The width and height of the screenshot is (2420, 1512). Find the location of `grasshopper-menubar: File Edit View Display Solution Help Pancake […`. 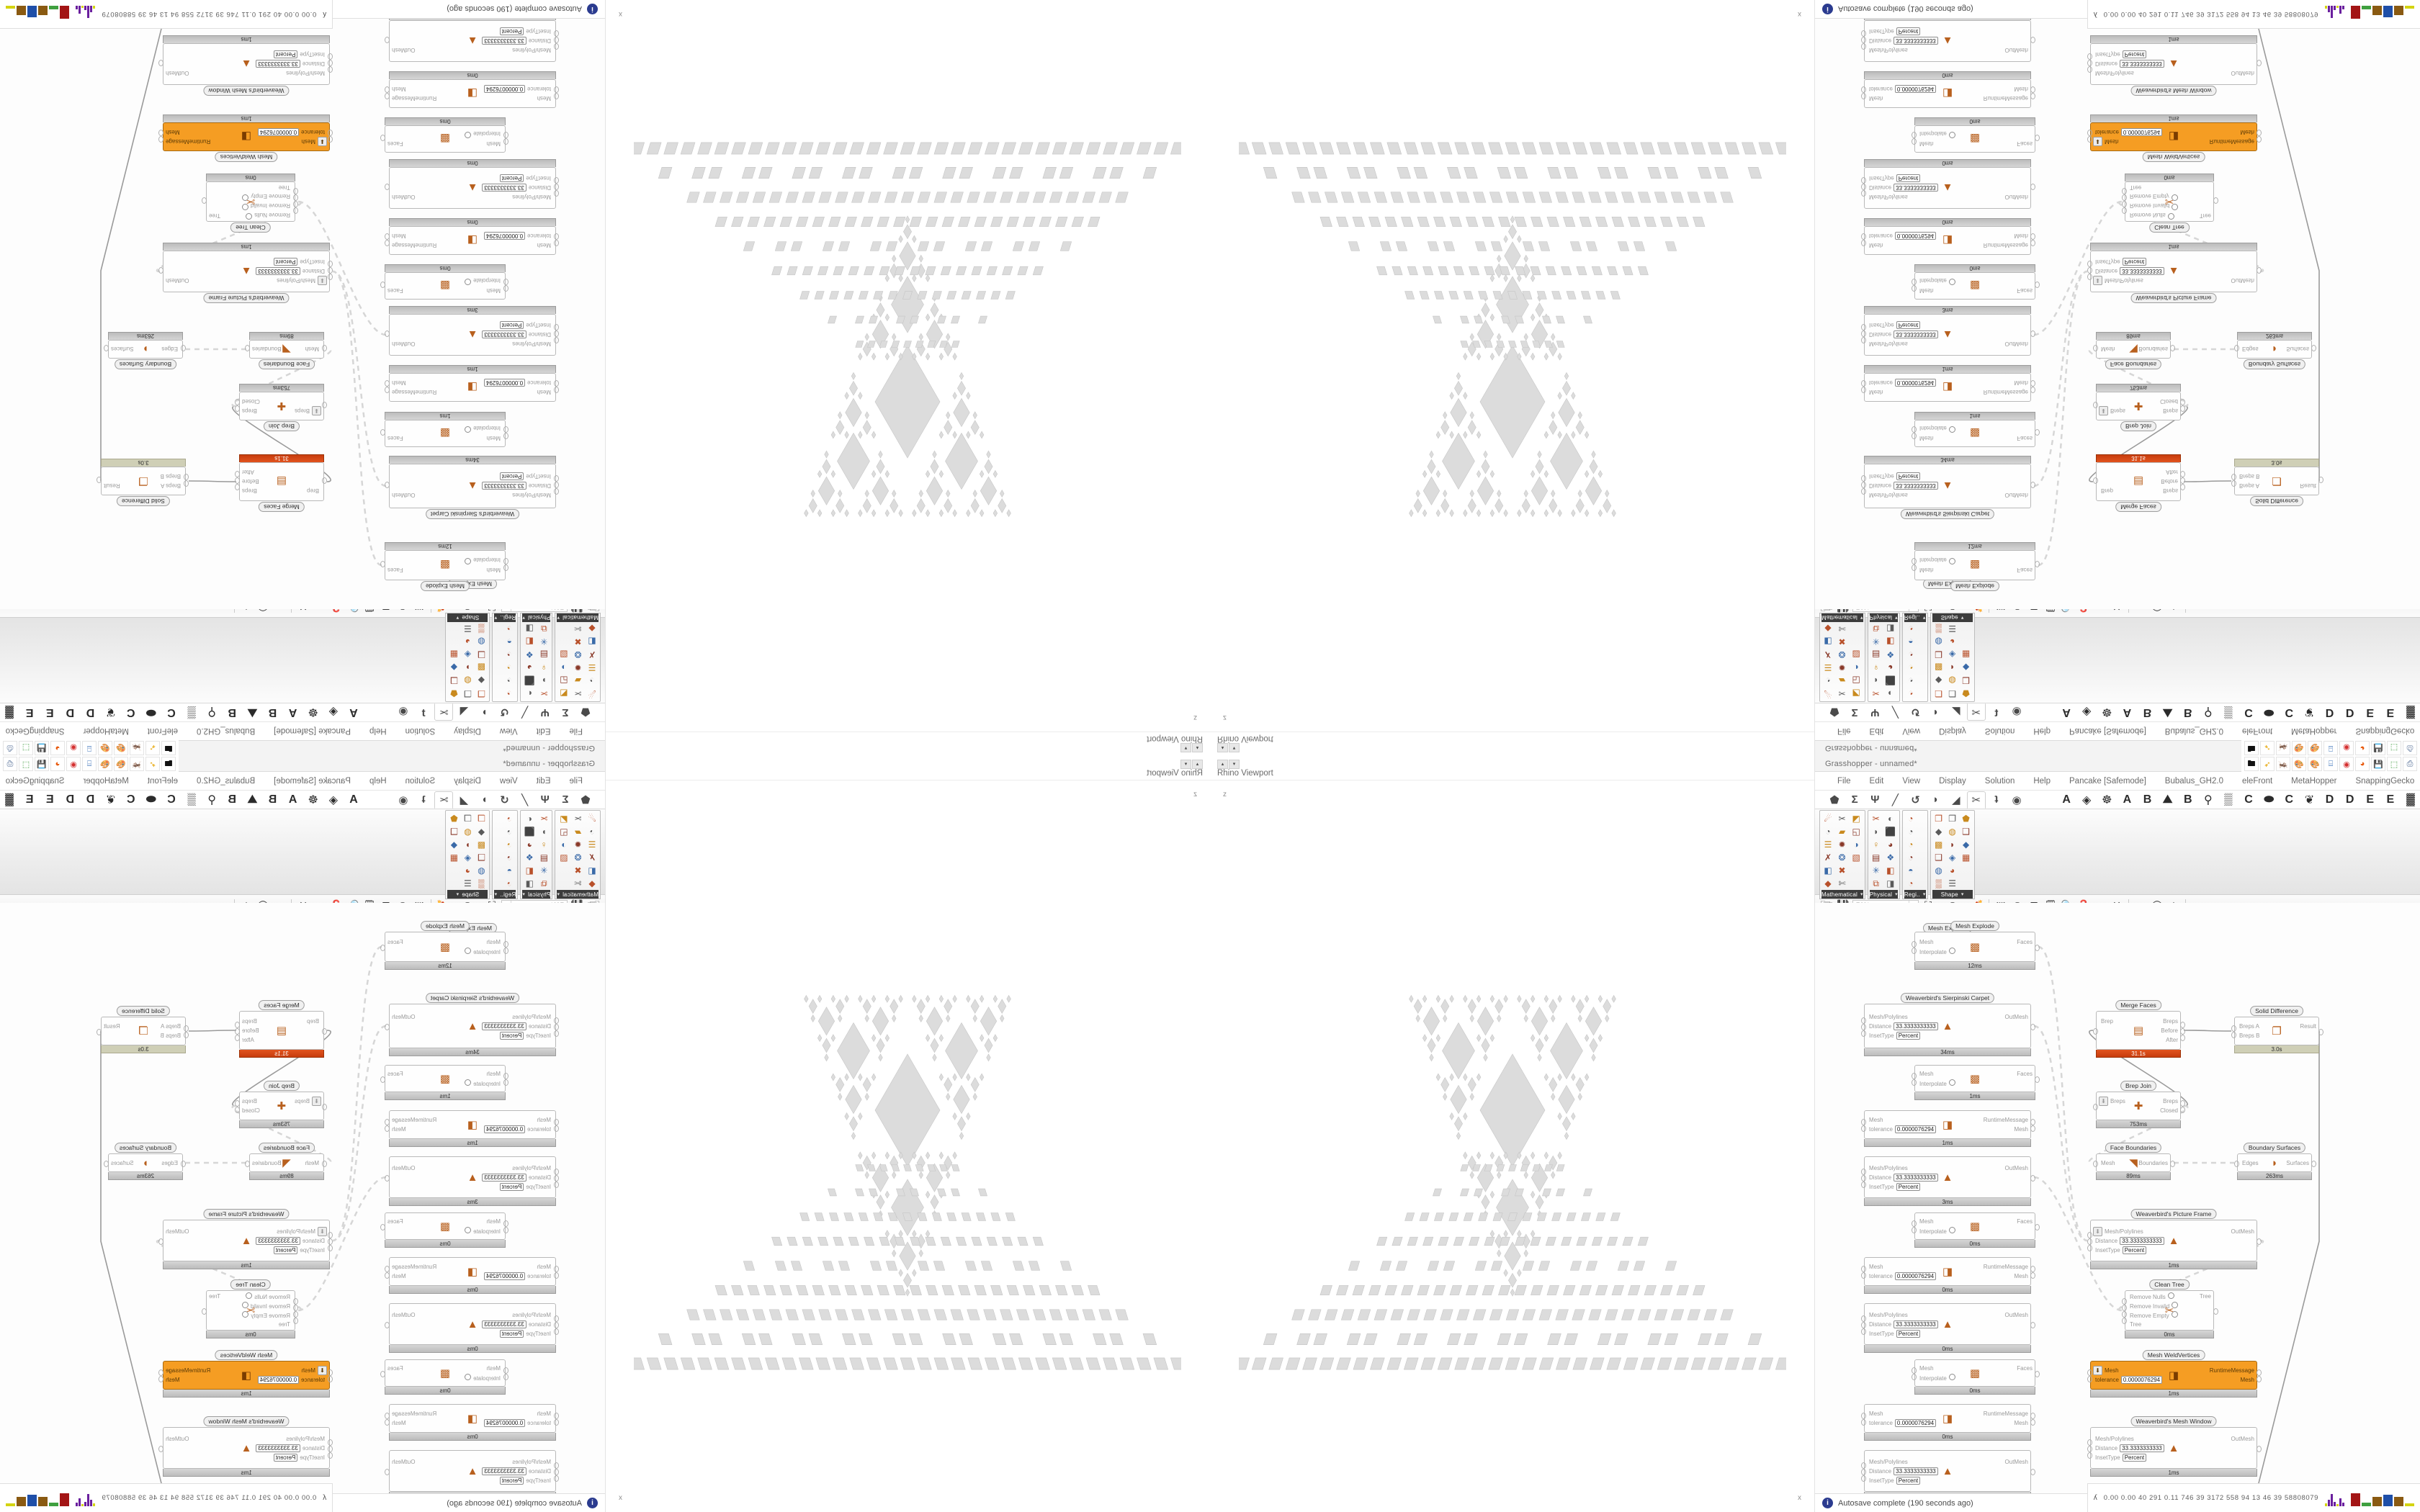

grasshopper-menubar: File Edit View Display Solution Help Pancake [… is located at coordinates (2117, 781).